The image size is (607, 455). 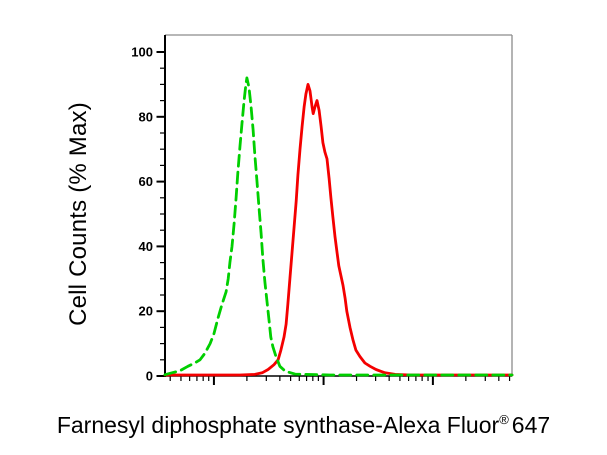 I want to click on registered-trademark-symbol: ®, so click(x=504, y=419).